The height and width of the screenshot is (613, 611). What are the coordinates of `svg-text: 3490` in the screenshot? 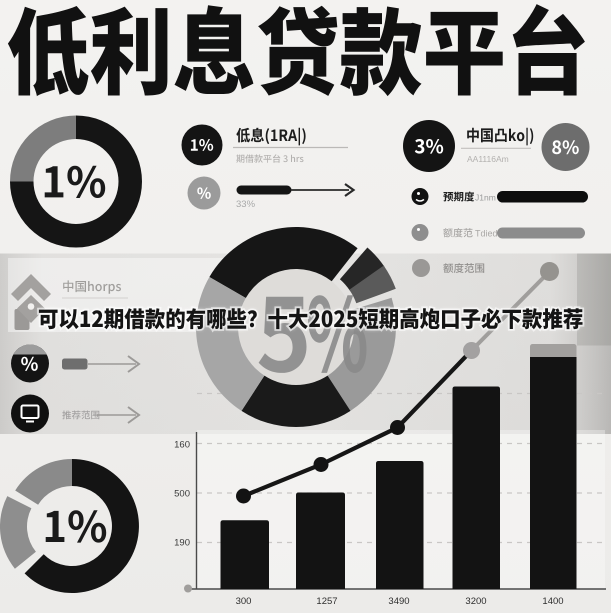 It's located at (398, 601).